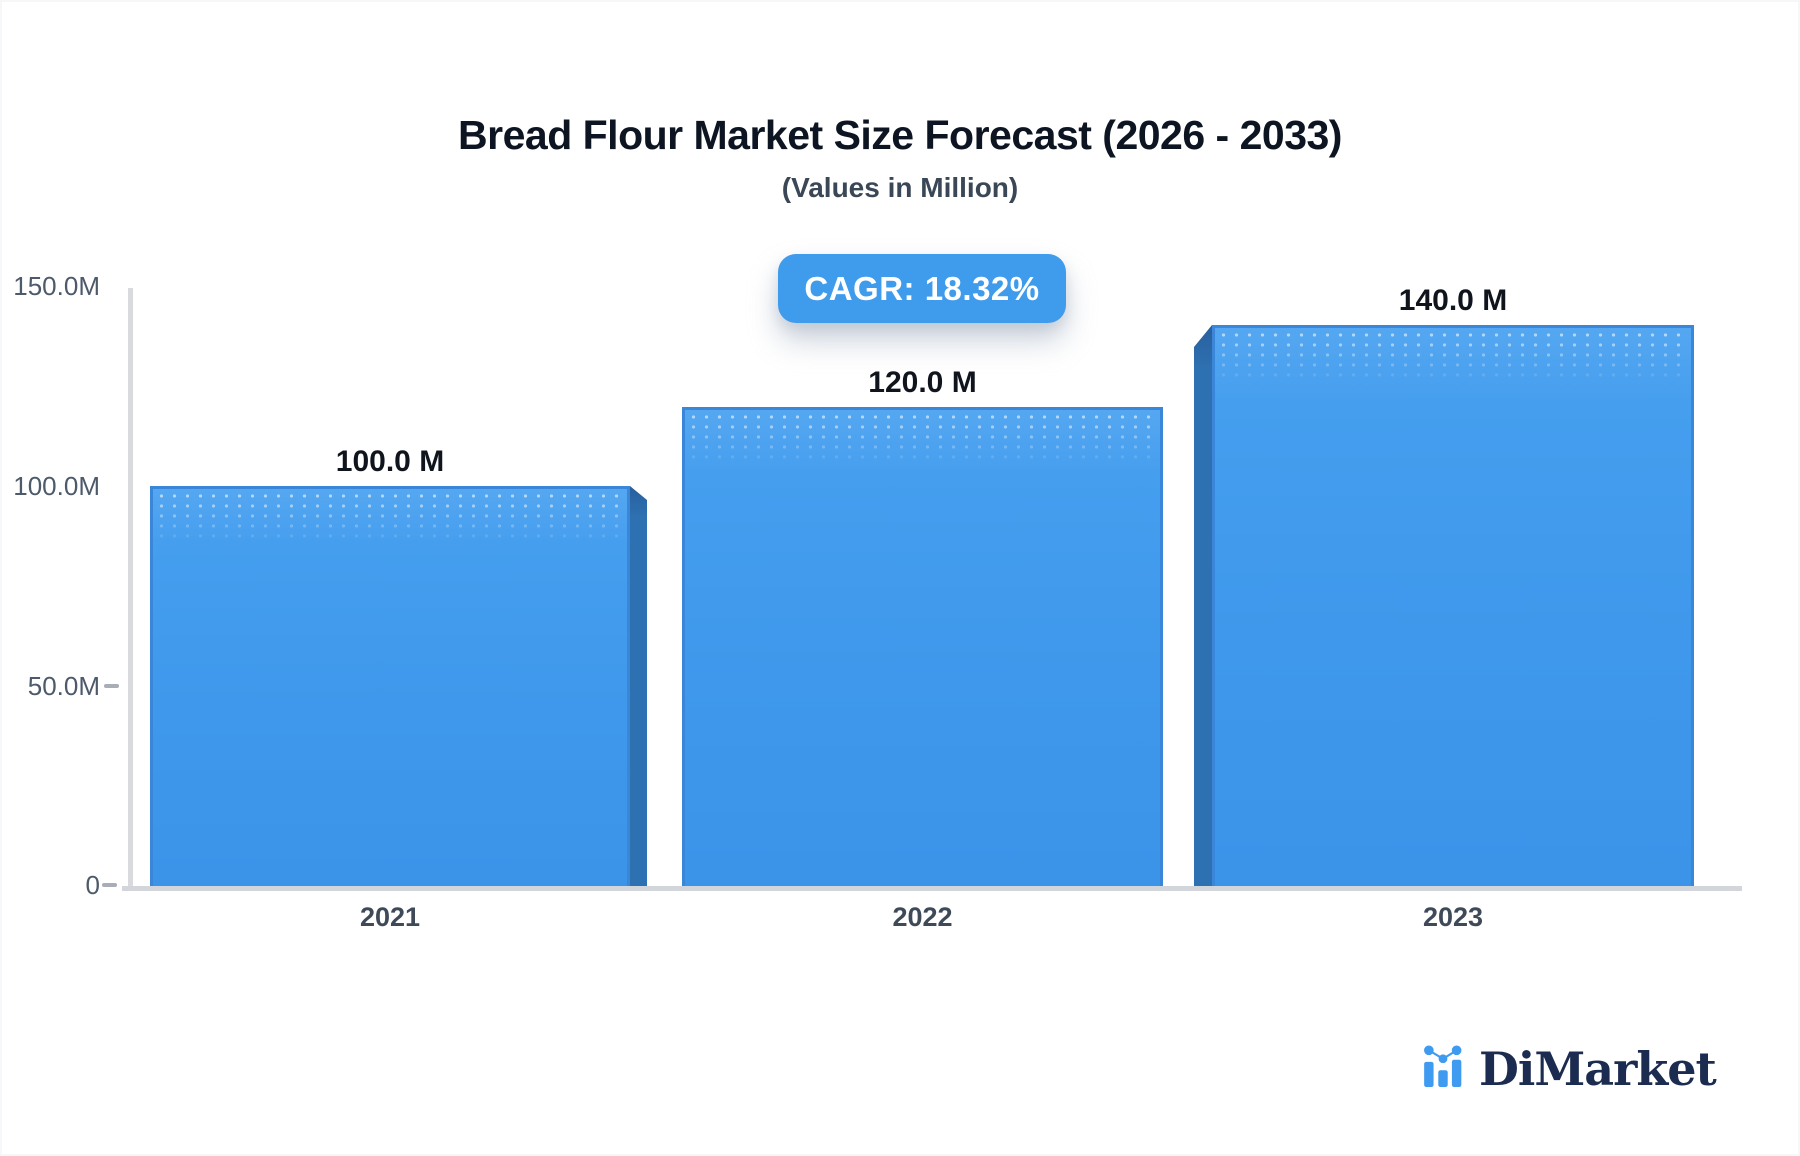 This screenshot has width=1800, height=1156. Describe the element at coordinates (922, 382) in the screenshot. I see `bar-2022-value-label: 120.0 M` at that location.